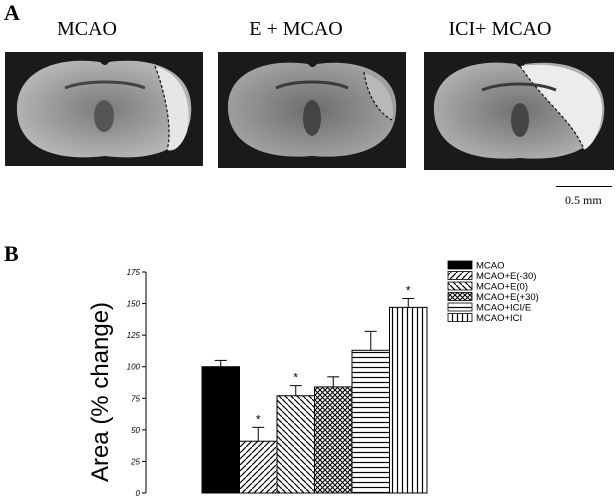 This screenshot has height=500, width=616. I want to click on legend-entry: MCAO, so click(490, 266).